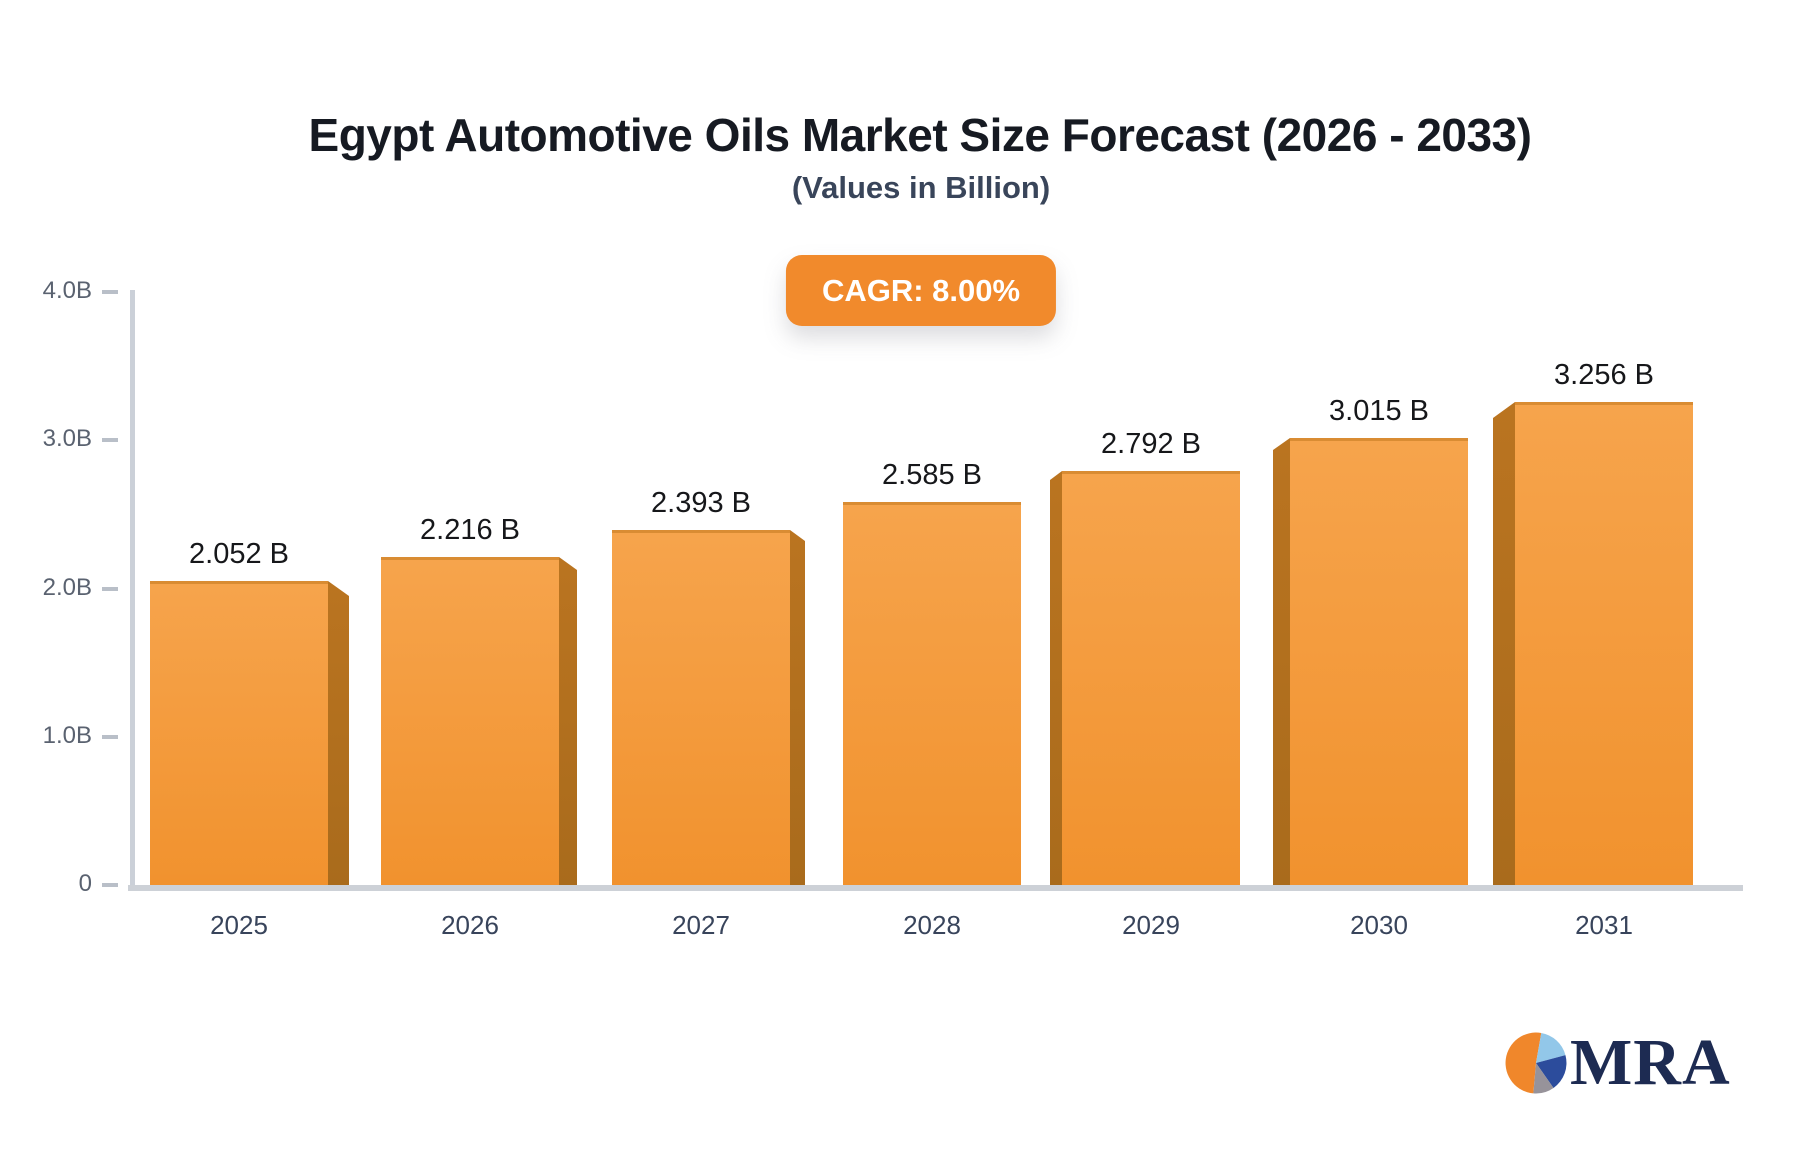 The height and width of the screenshot is (1156, 1800). What do you see at coordinates (67, 735) in the screenshot?
I see `y-tick-label: 1.0B` at bounding box center [67, 735].